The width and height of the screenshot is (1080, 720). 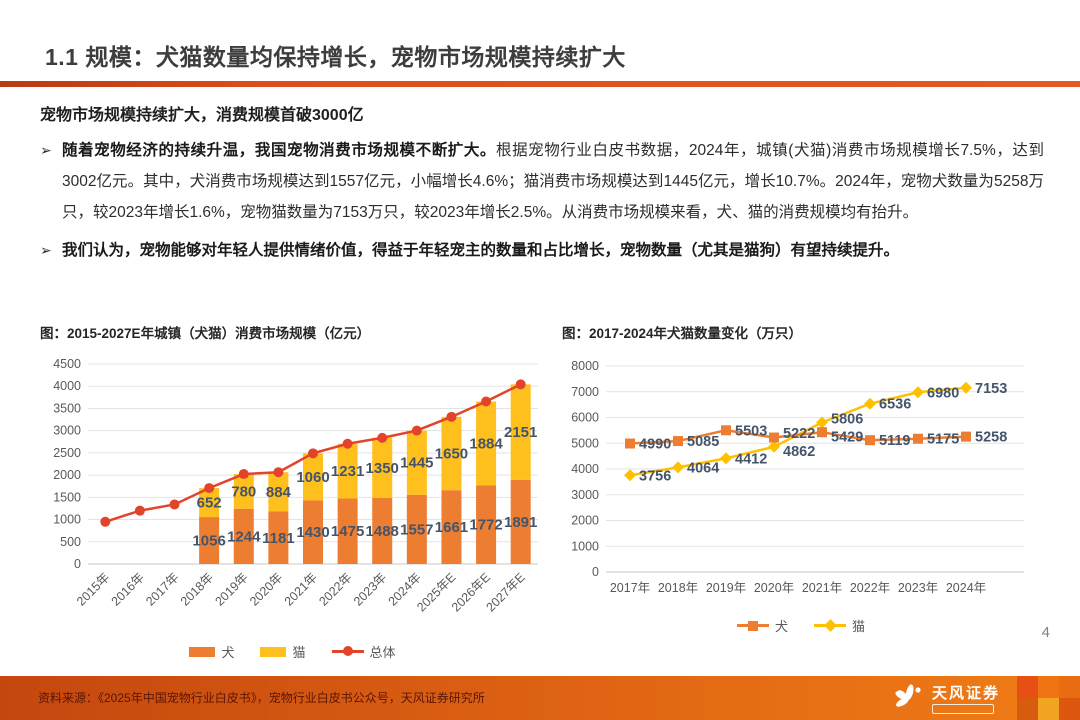 I want to click on footer-mosaic-decor, so click(x=1048, y=698).